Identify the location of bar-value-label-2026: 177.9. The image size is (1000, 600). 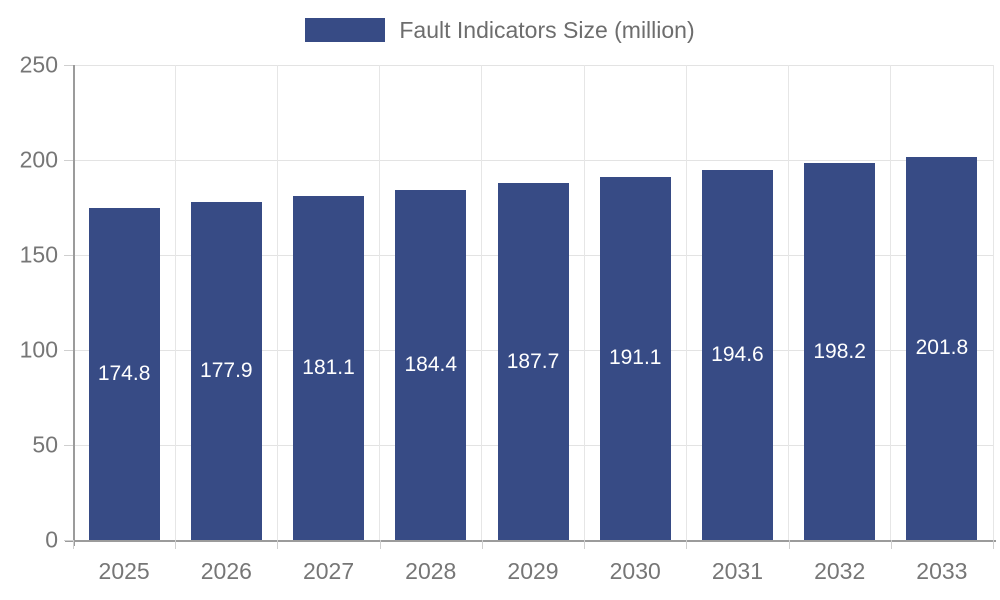
(226, 370).